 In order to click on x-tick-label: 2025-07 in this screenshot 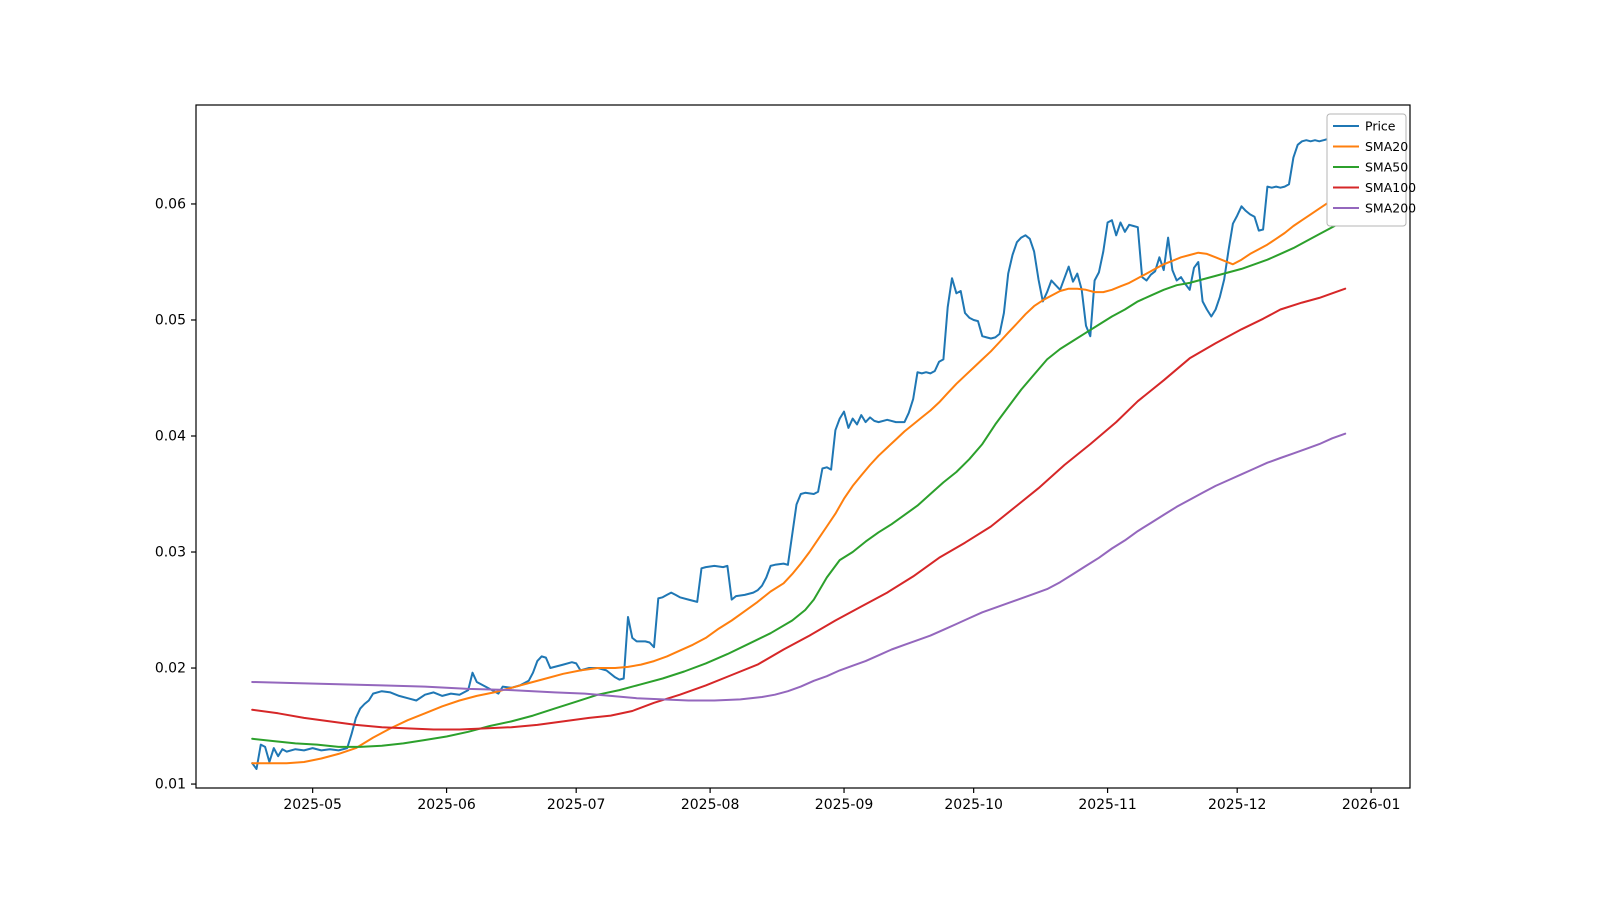, I will do `click(576, 805)`.